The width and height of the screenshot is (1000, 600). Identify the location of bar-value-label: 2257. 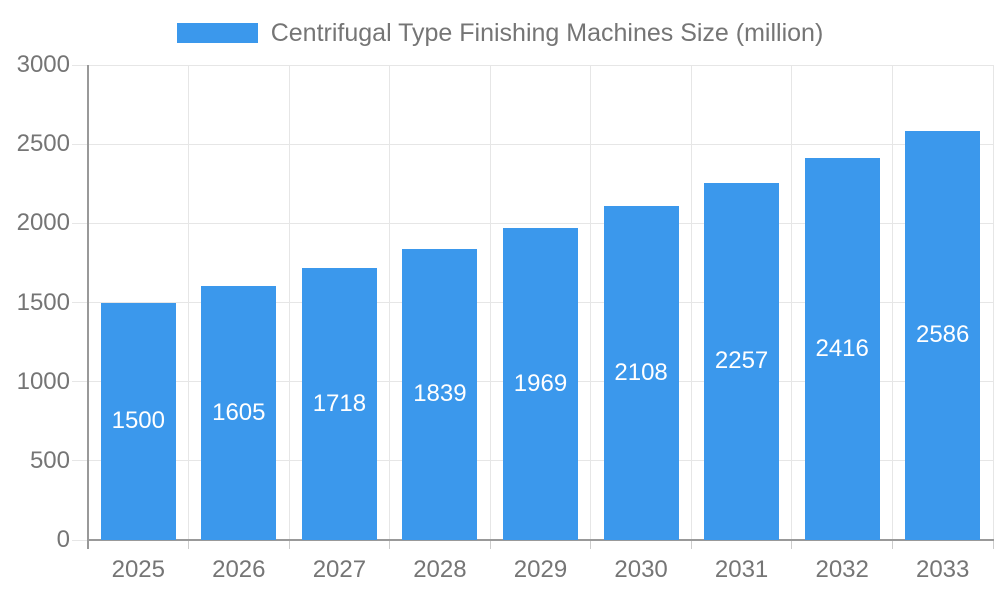
(741, 361).